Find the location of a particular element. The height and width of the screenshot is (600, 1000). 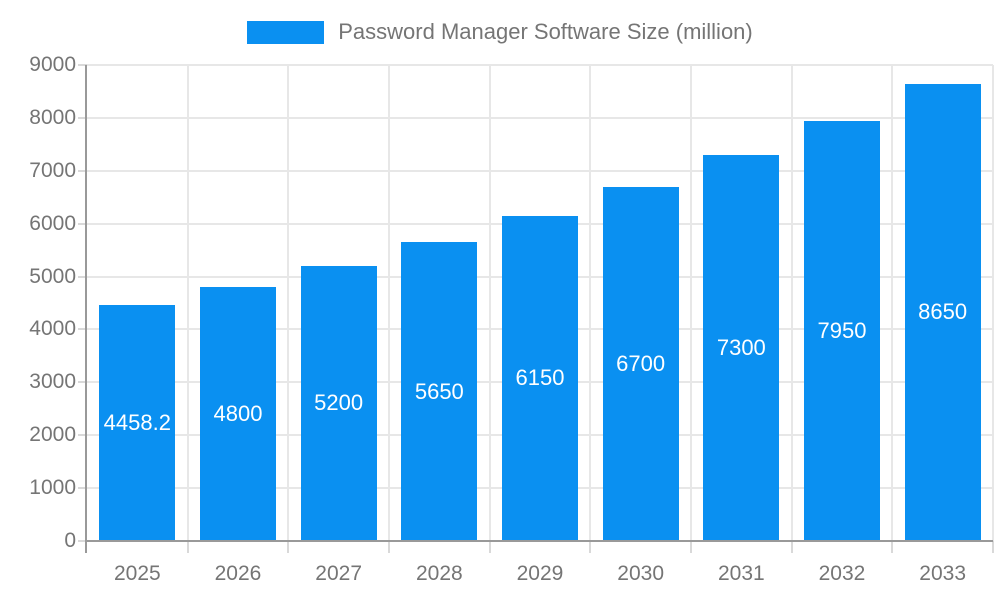

bar-value-label: 5650 is located at coordinates (439, 391).